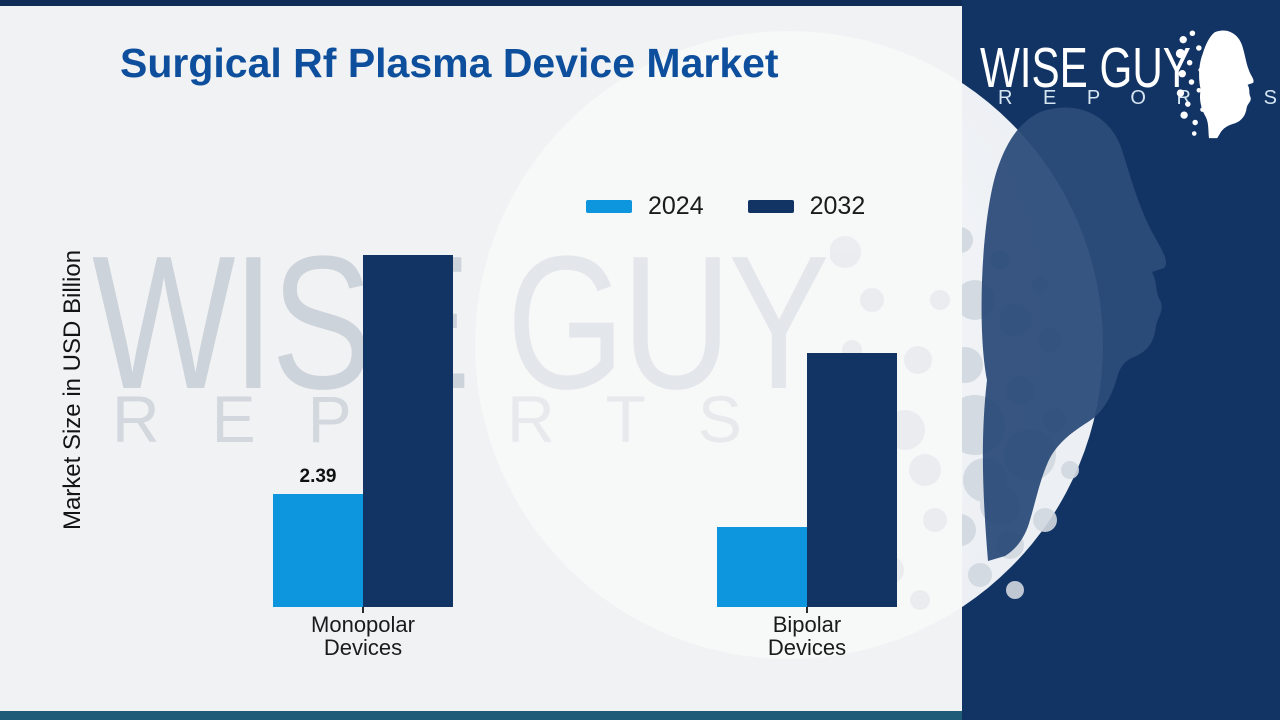 This screenshot has width=1280, height=720. I want to click on logo-head-icon, so click(1214, 84).